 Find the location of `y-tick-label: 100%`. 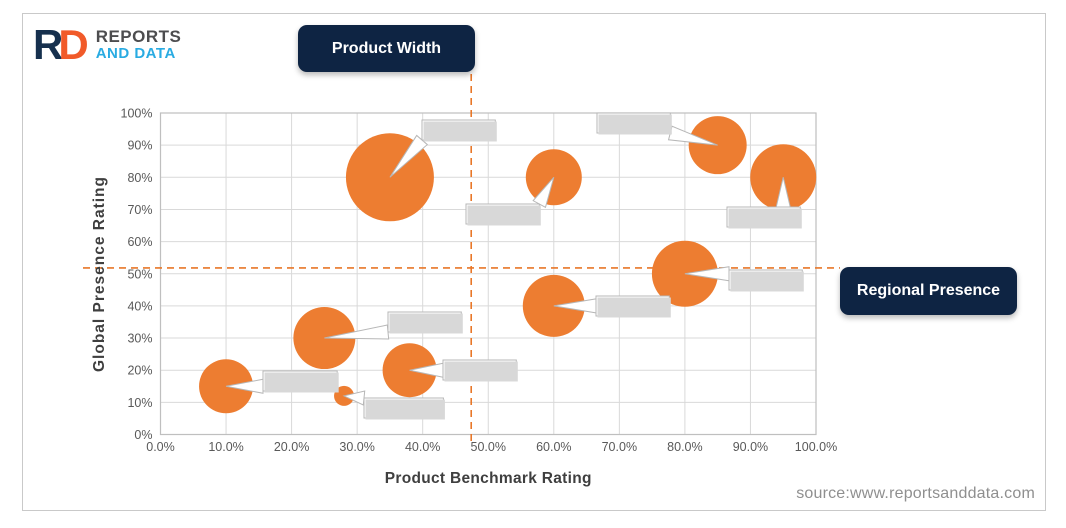

y-tick-label: 100% is located at coordinates (137, 114).